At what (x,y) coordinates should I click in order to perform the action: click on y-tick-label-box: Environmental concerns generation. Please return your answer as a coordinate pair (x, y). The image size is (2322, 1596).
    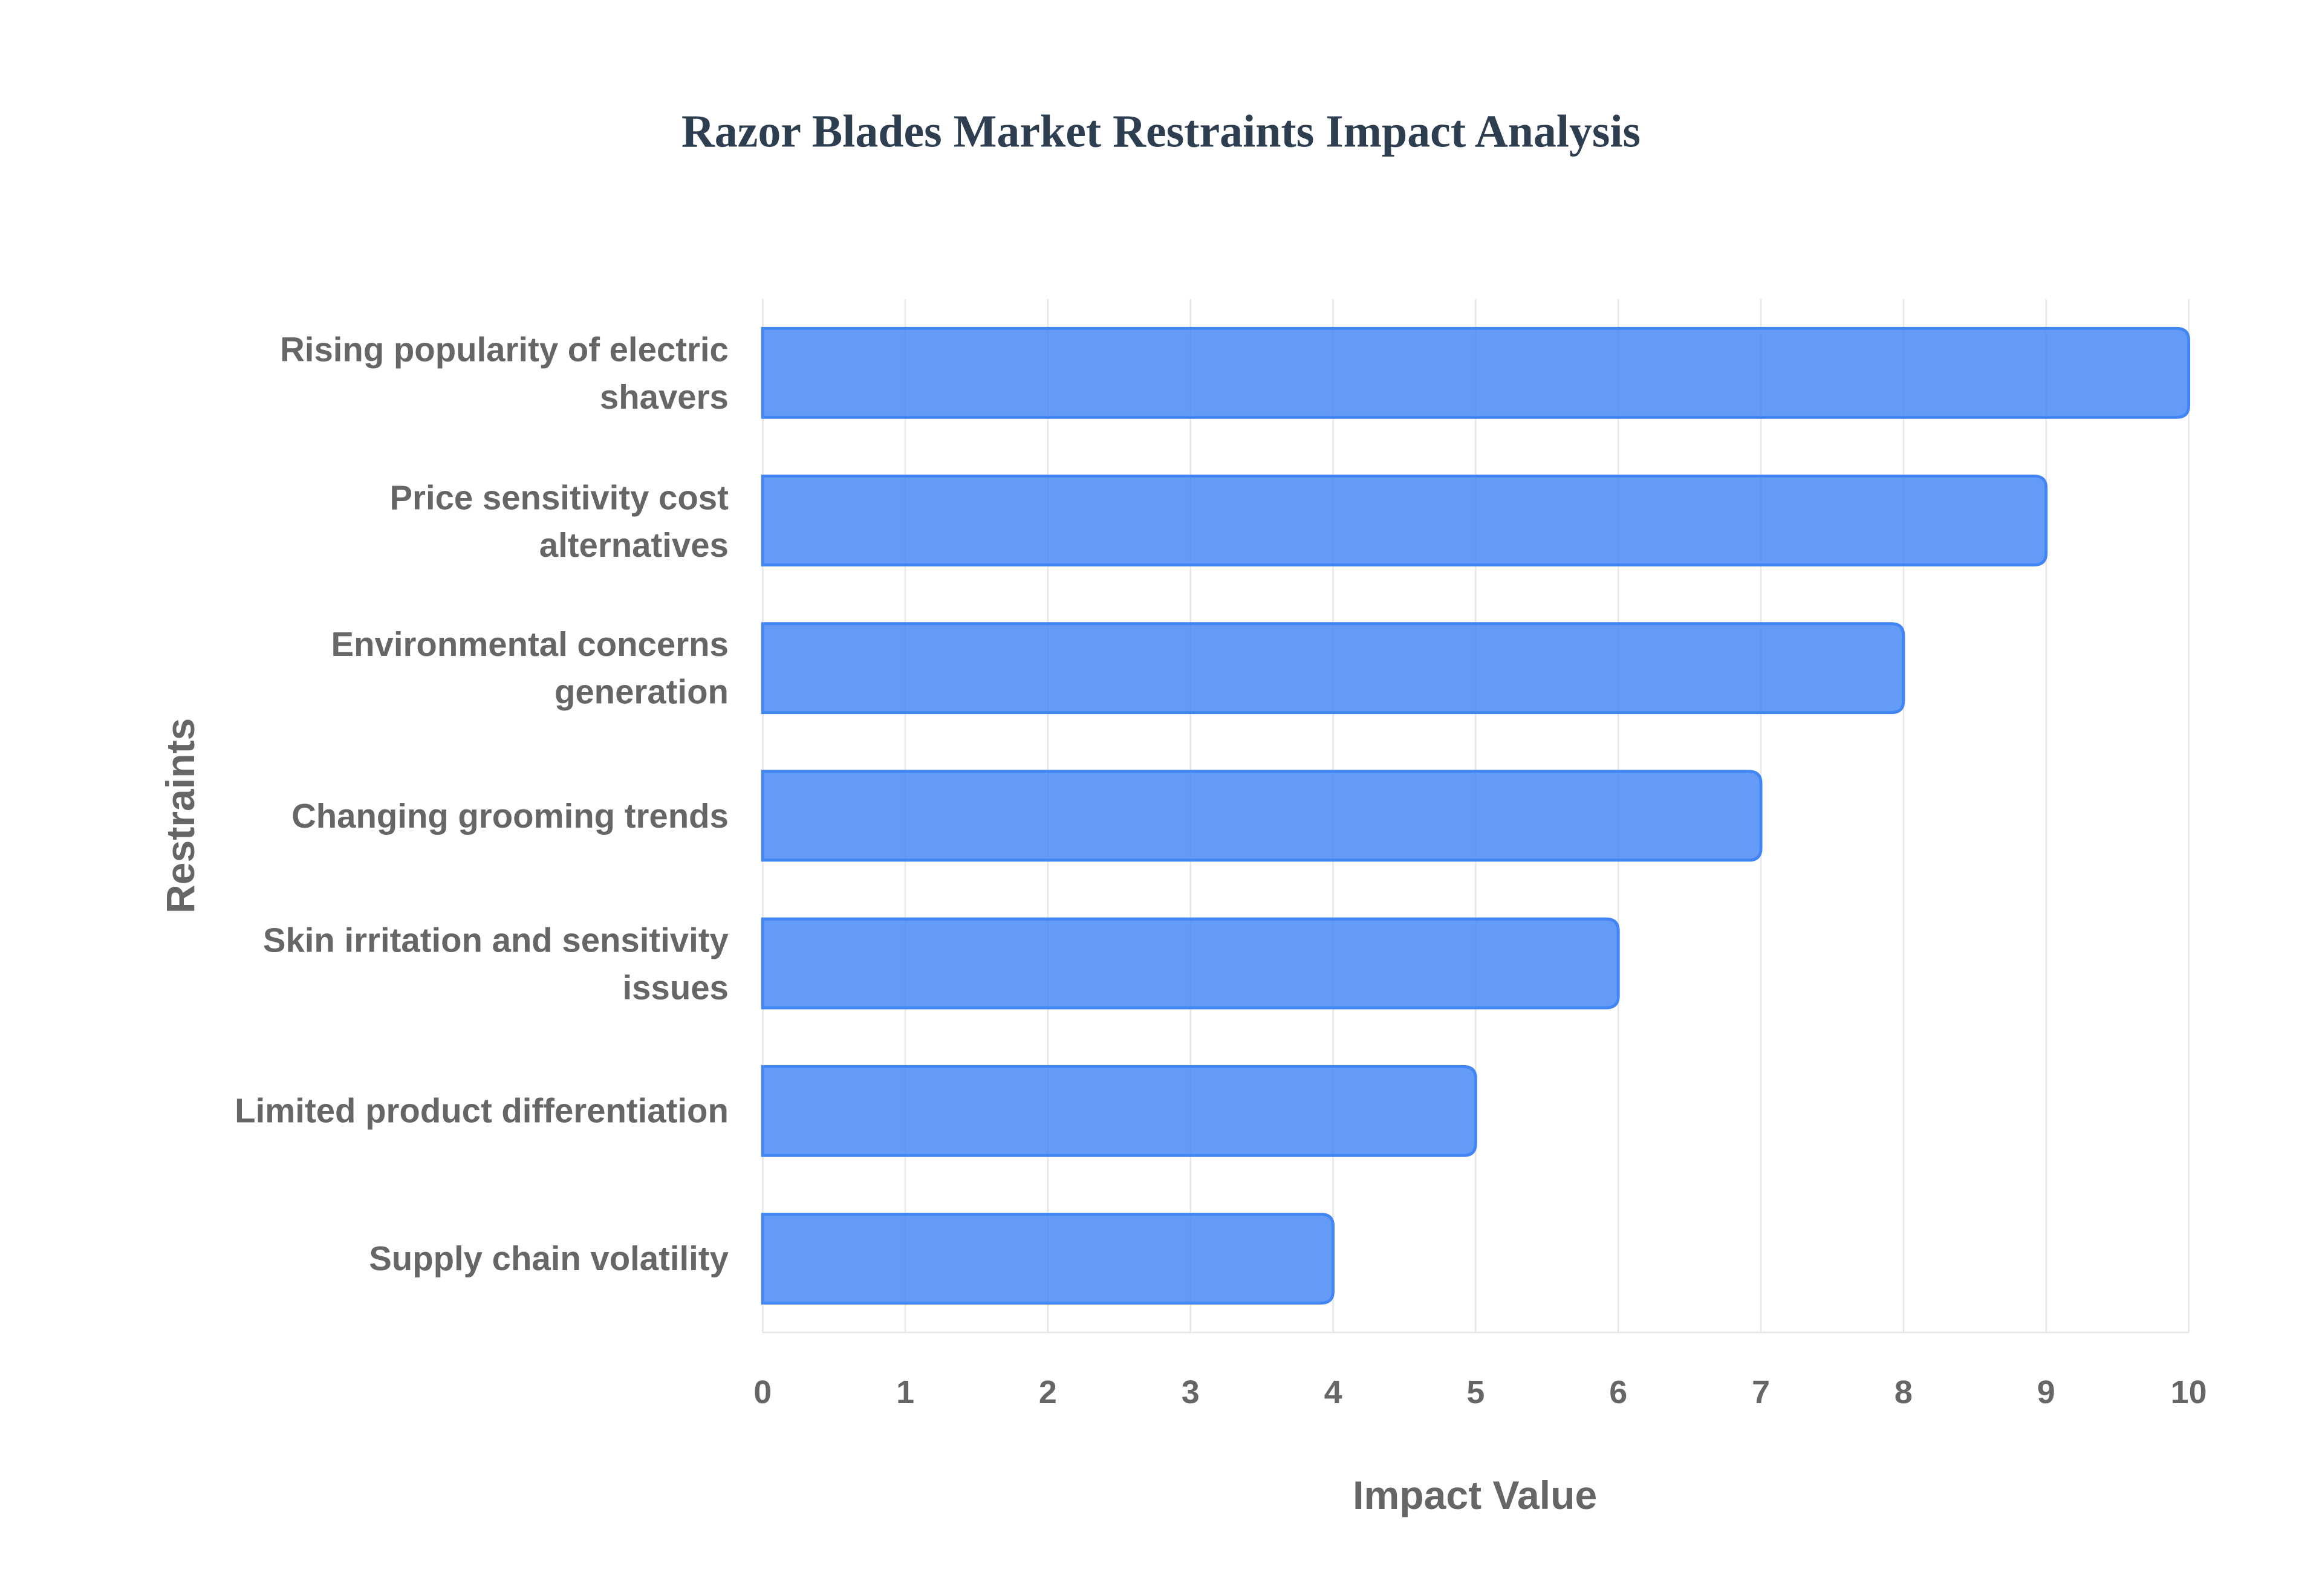
    Looking at the image, I should click on (530, 668).